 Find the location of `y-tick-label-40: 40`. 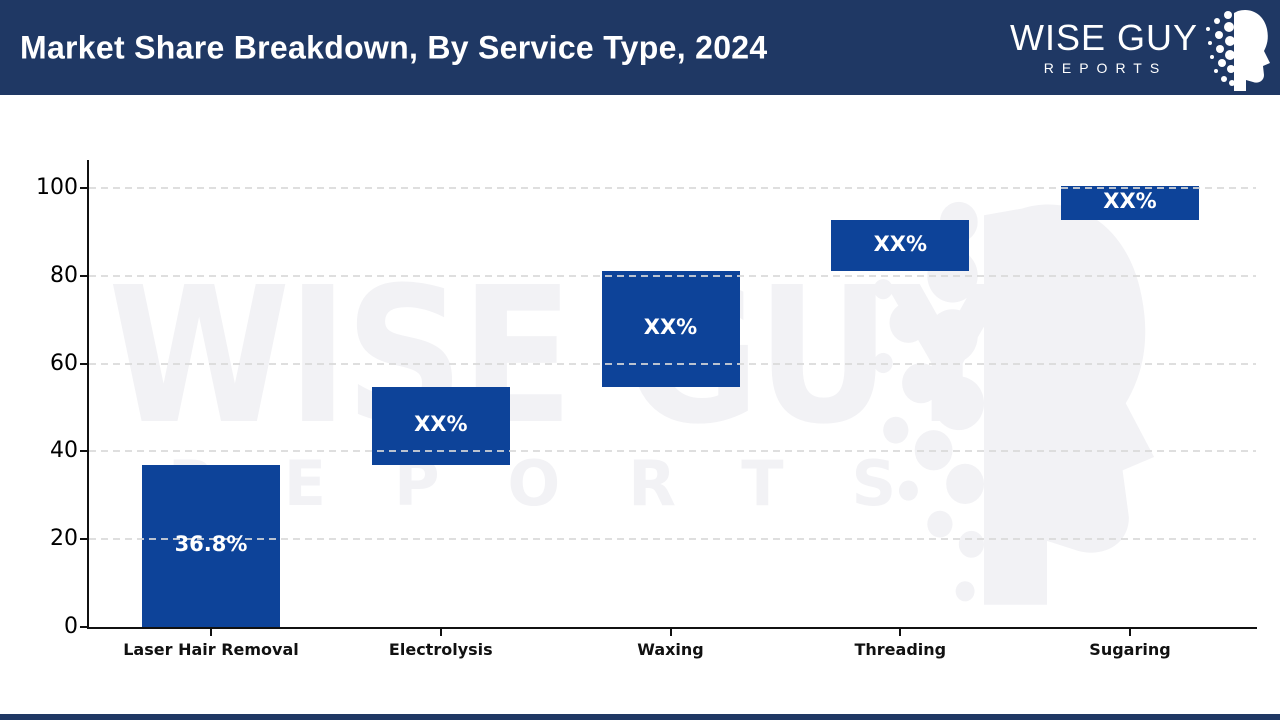

y-tick-label-40: 40 is located at coordinates (64, 451).